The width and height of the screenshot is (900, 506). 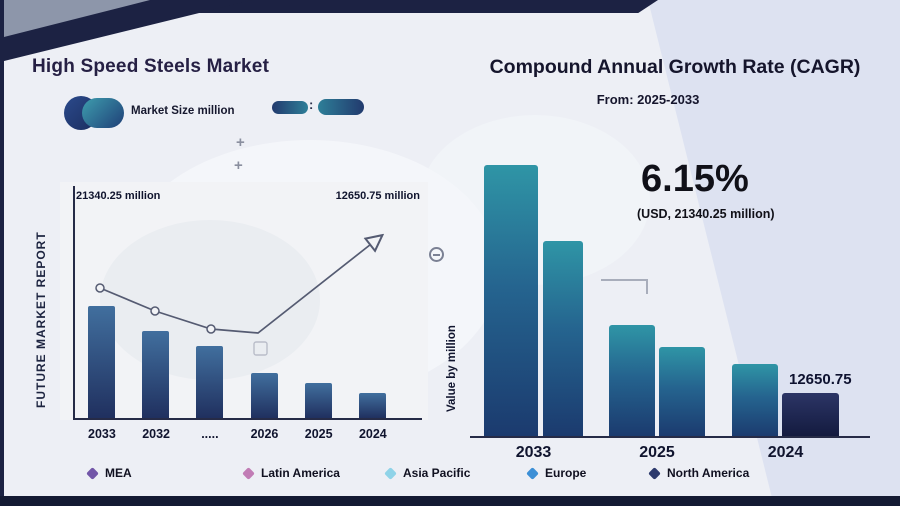 I want to click on cagr-x-label-2024: 2024, so click(x=785, y=452).